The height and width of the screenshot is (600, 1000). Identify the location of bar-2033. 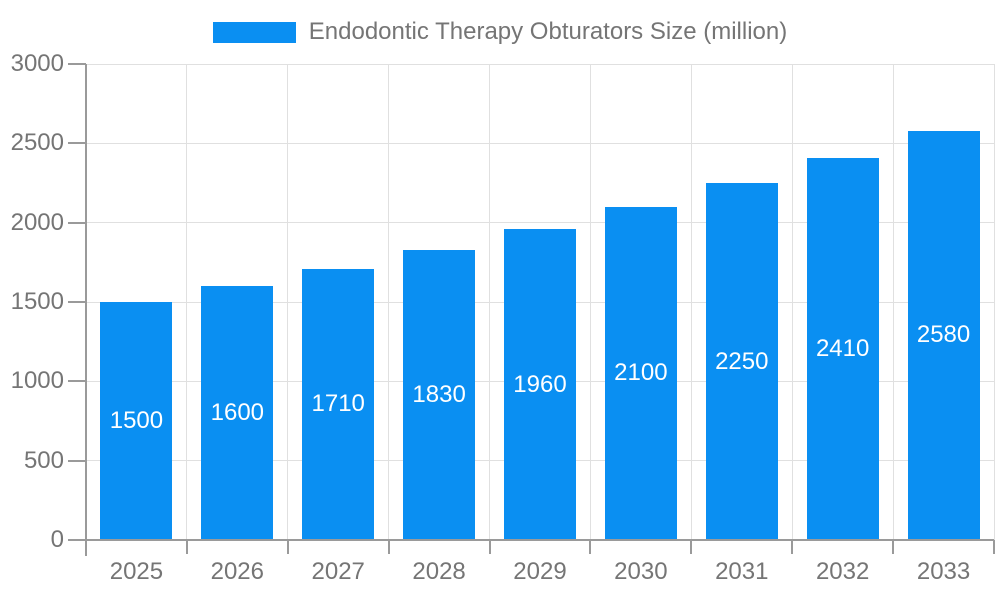
(943, 335).